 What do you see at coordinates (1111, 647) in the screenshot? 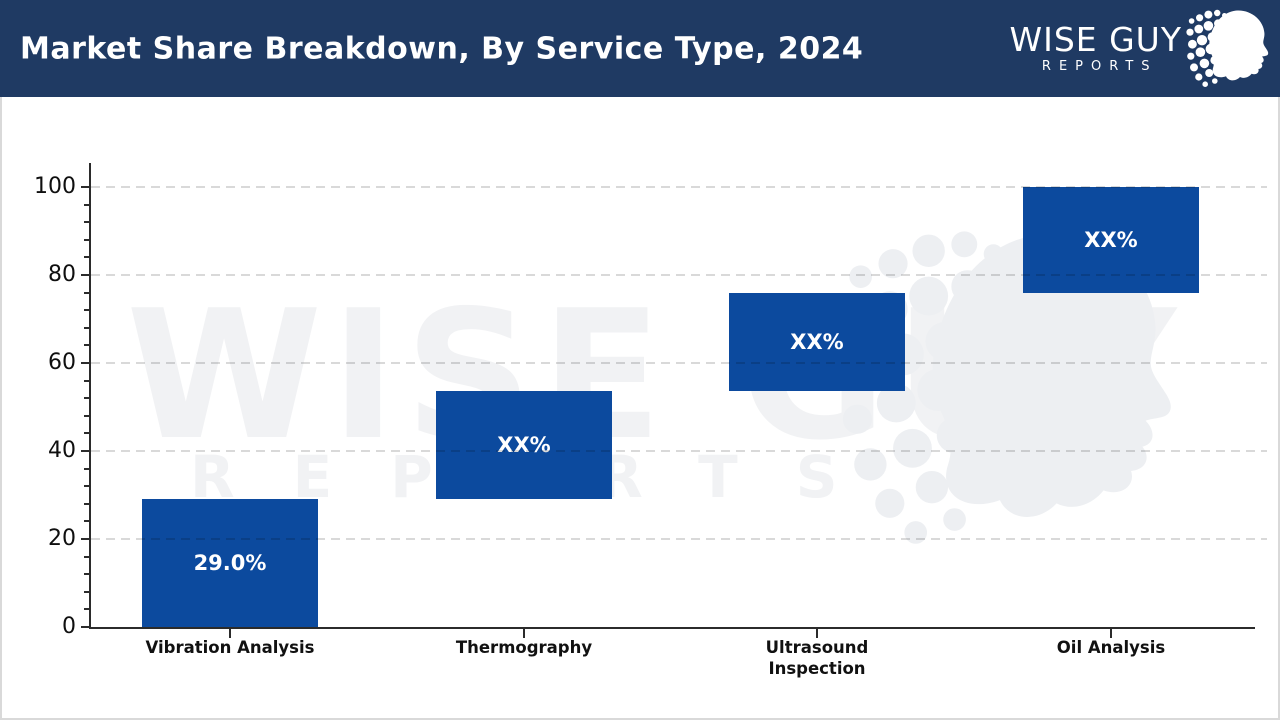
I see `x-category-label: Oil Analysis` at bounding box center [1111, 647].